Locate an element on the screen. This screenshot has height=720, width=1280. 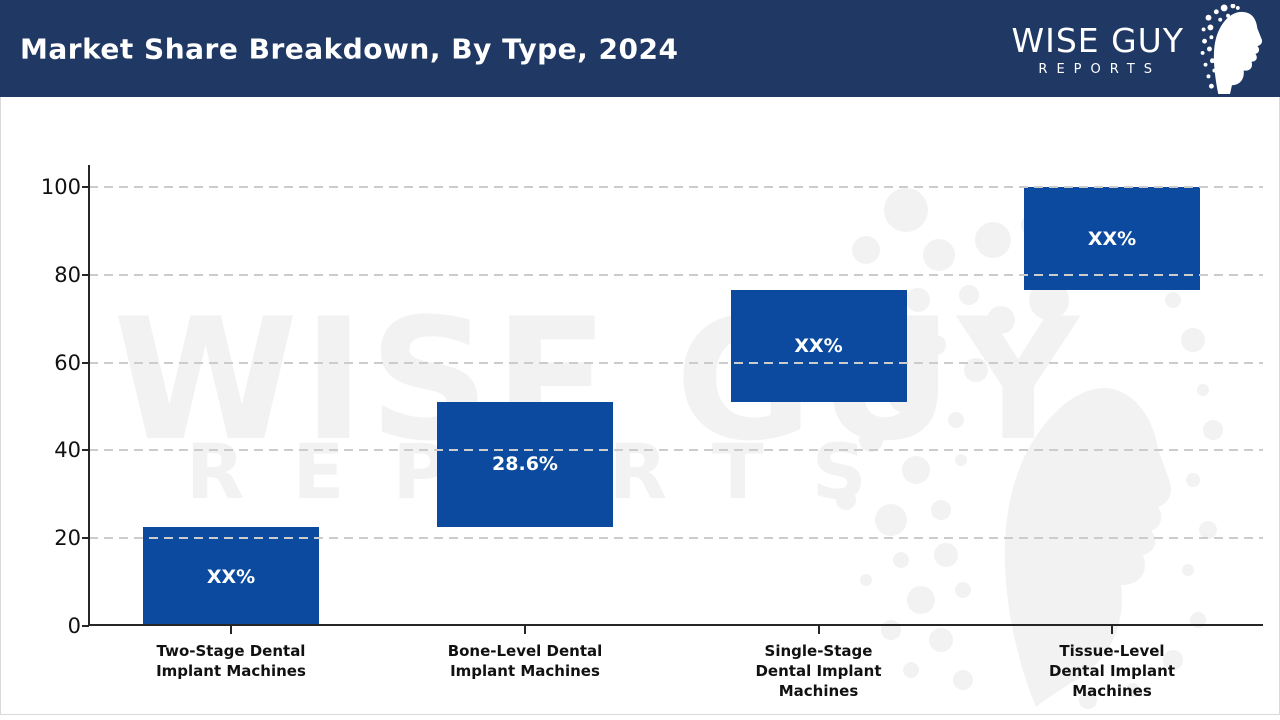
logo-face-icon is located at coordinates (1231, 49).